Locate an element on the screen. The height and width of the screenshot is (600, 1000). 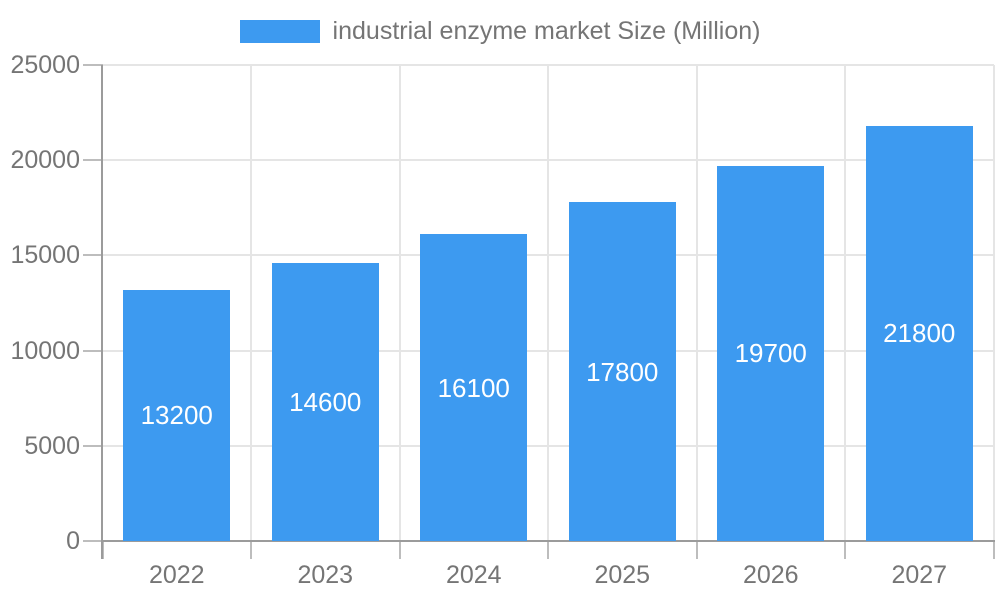
bar: 21800 is located at coordinates (919, 333).